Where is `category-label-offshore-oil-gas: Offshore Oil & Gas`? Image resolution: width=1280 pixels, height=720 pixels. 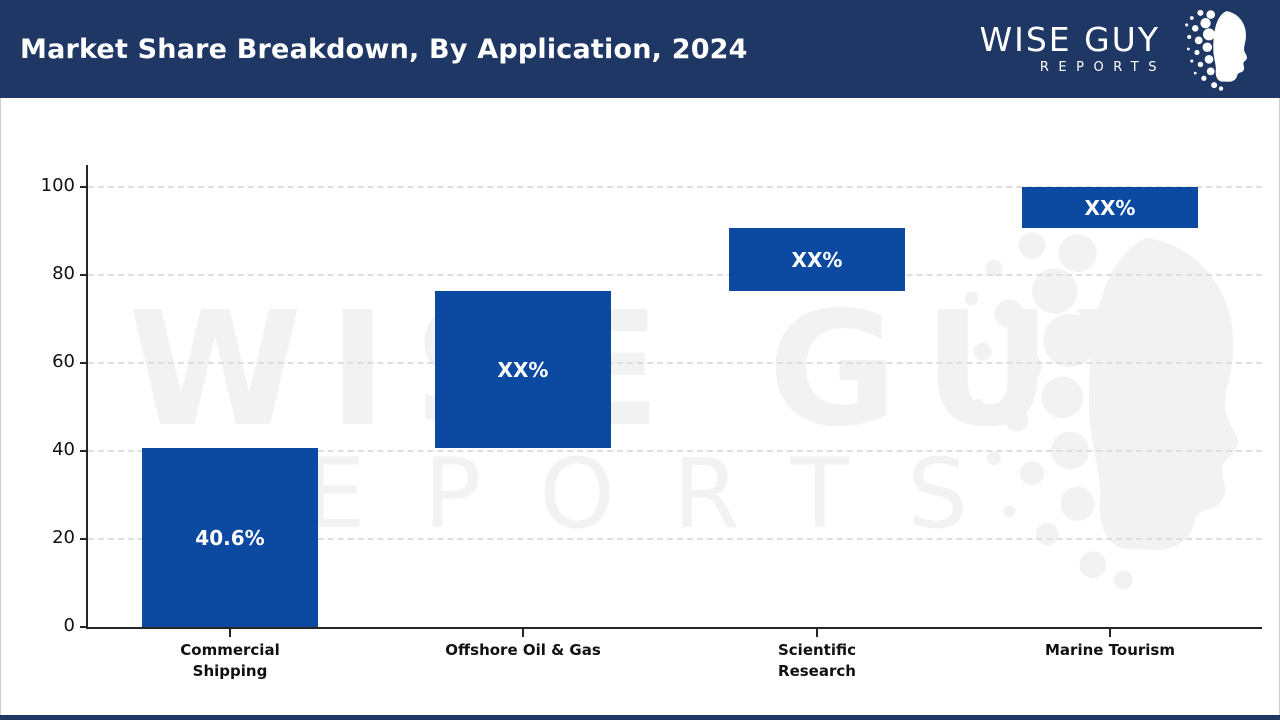
category-label-offshore-oil-gas: Offshore Oil & Gas is located at coordinates (523, 650).